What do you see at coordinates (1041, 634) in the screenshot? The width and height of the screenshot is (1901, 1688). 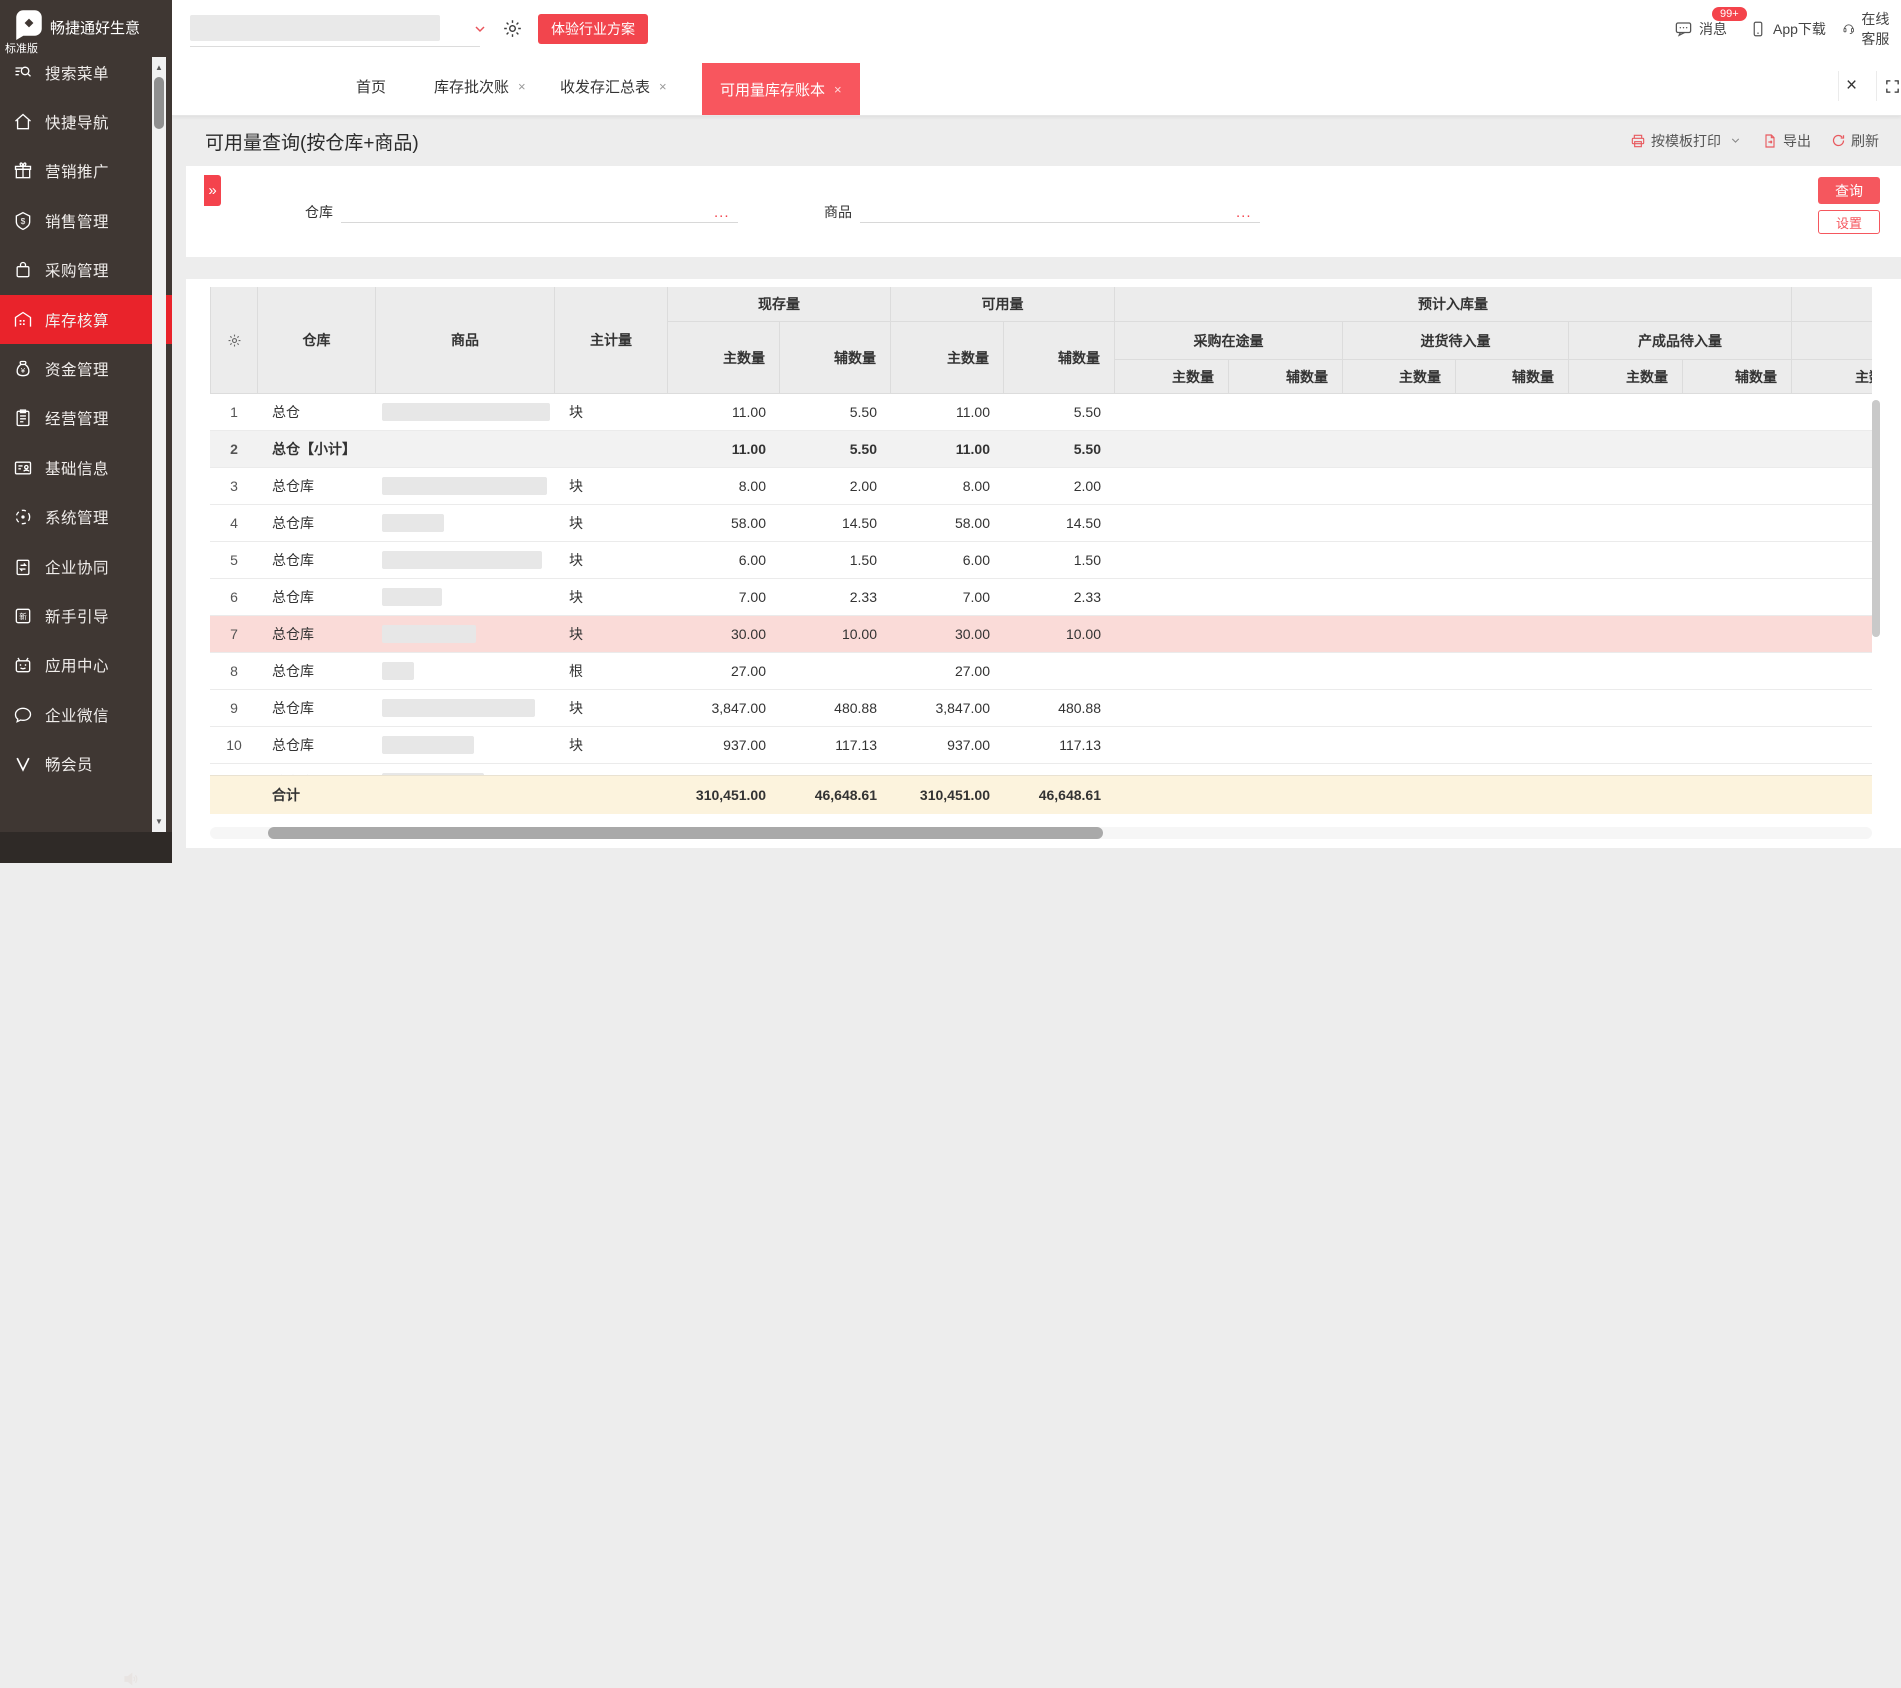 I see `table-row: 7 总仓库 块 30.00 10.00 30.00 10.00` at bounding box center [1041, 634].